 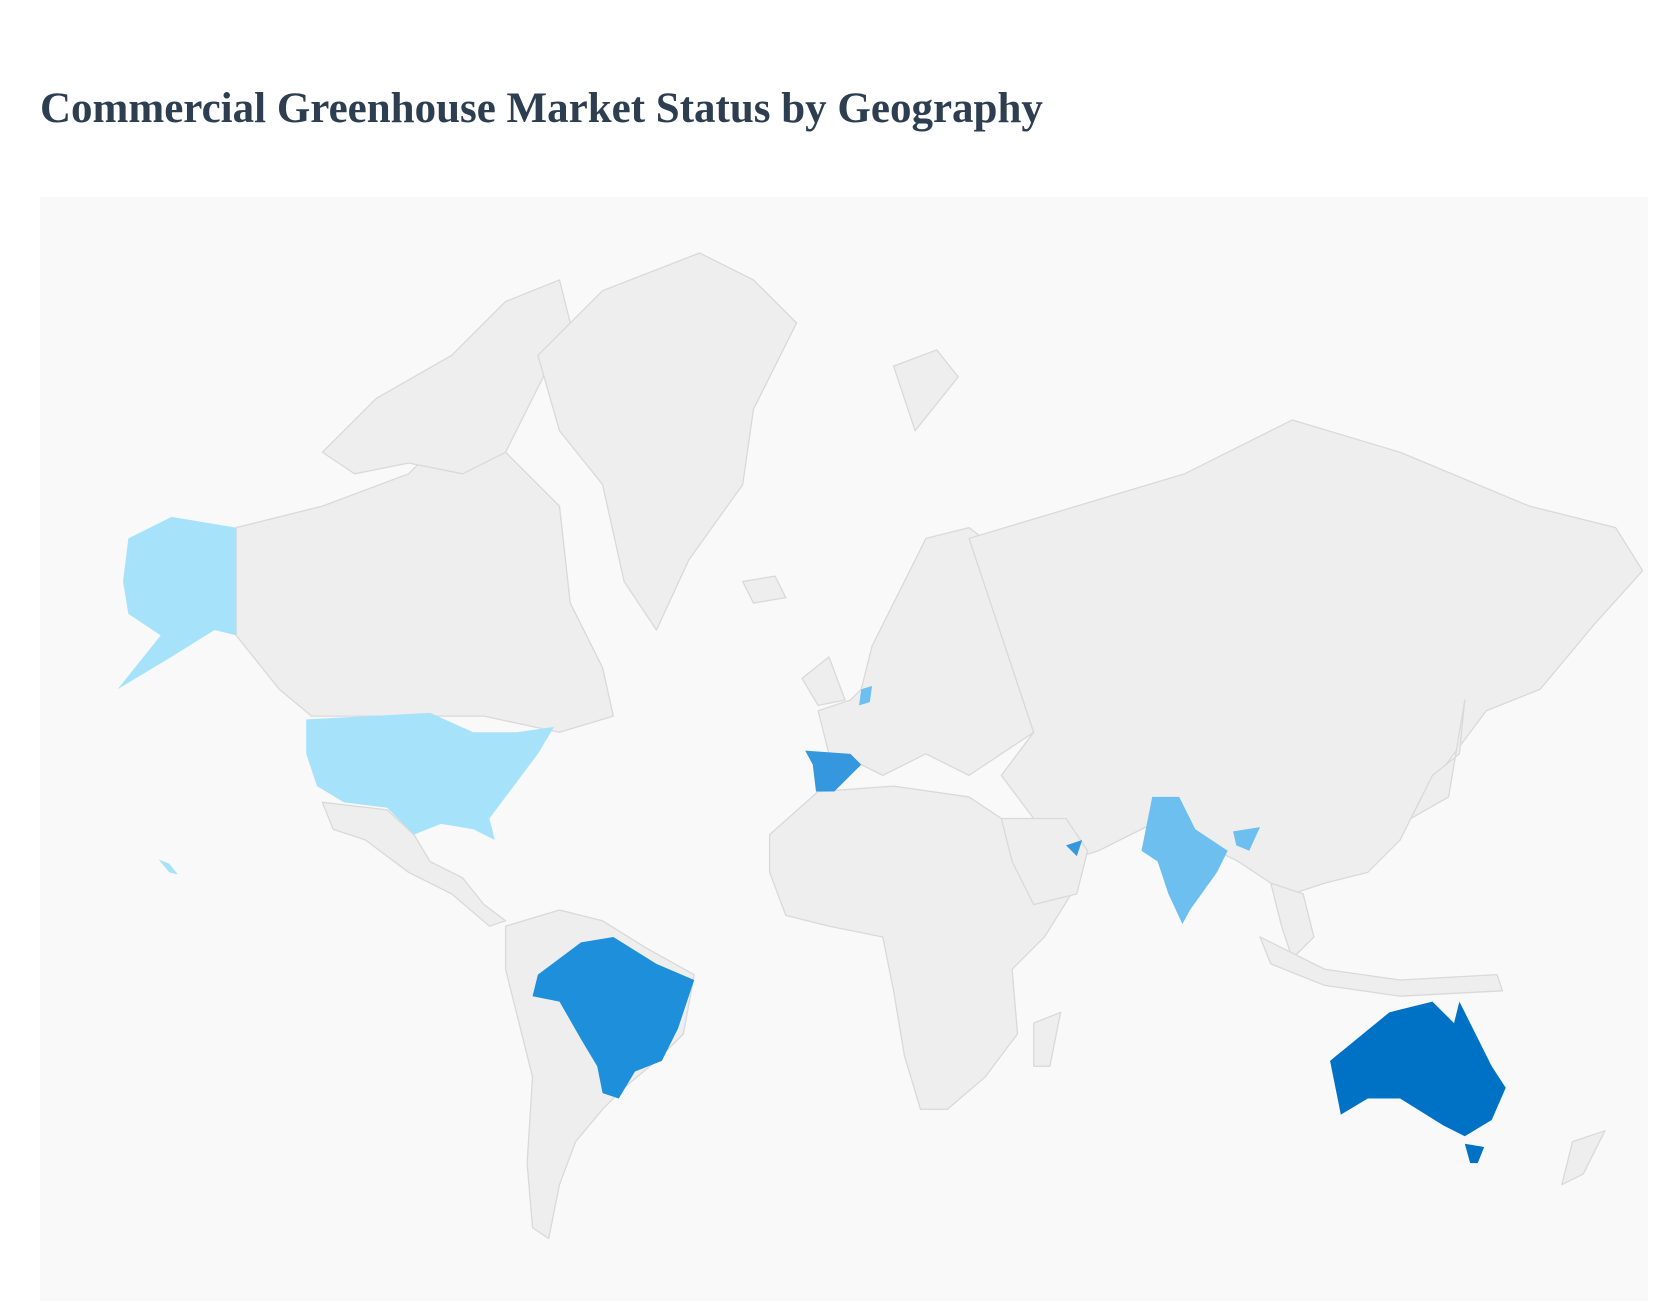 I want to click on japan, so click(x=1438, y=759).